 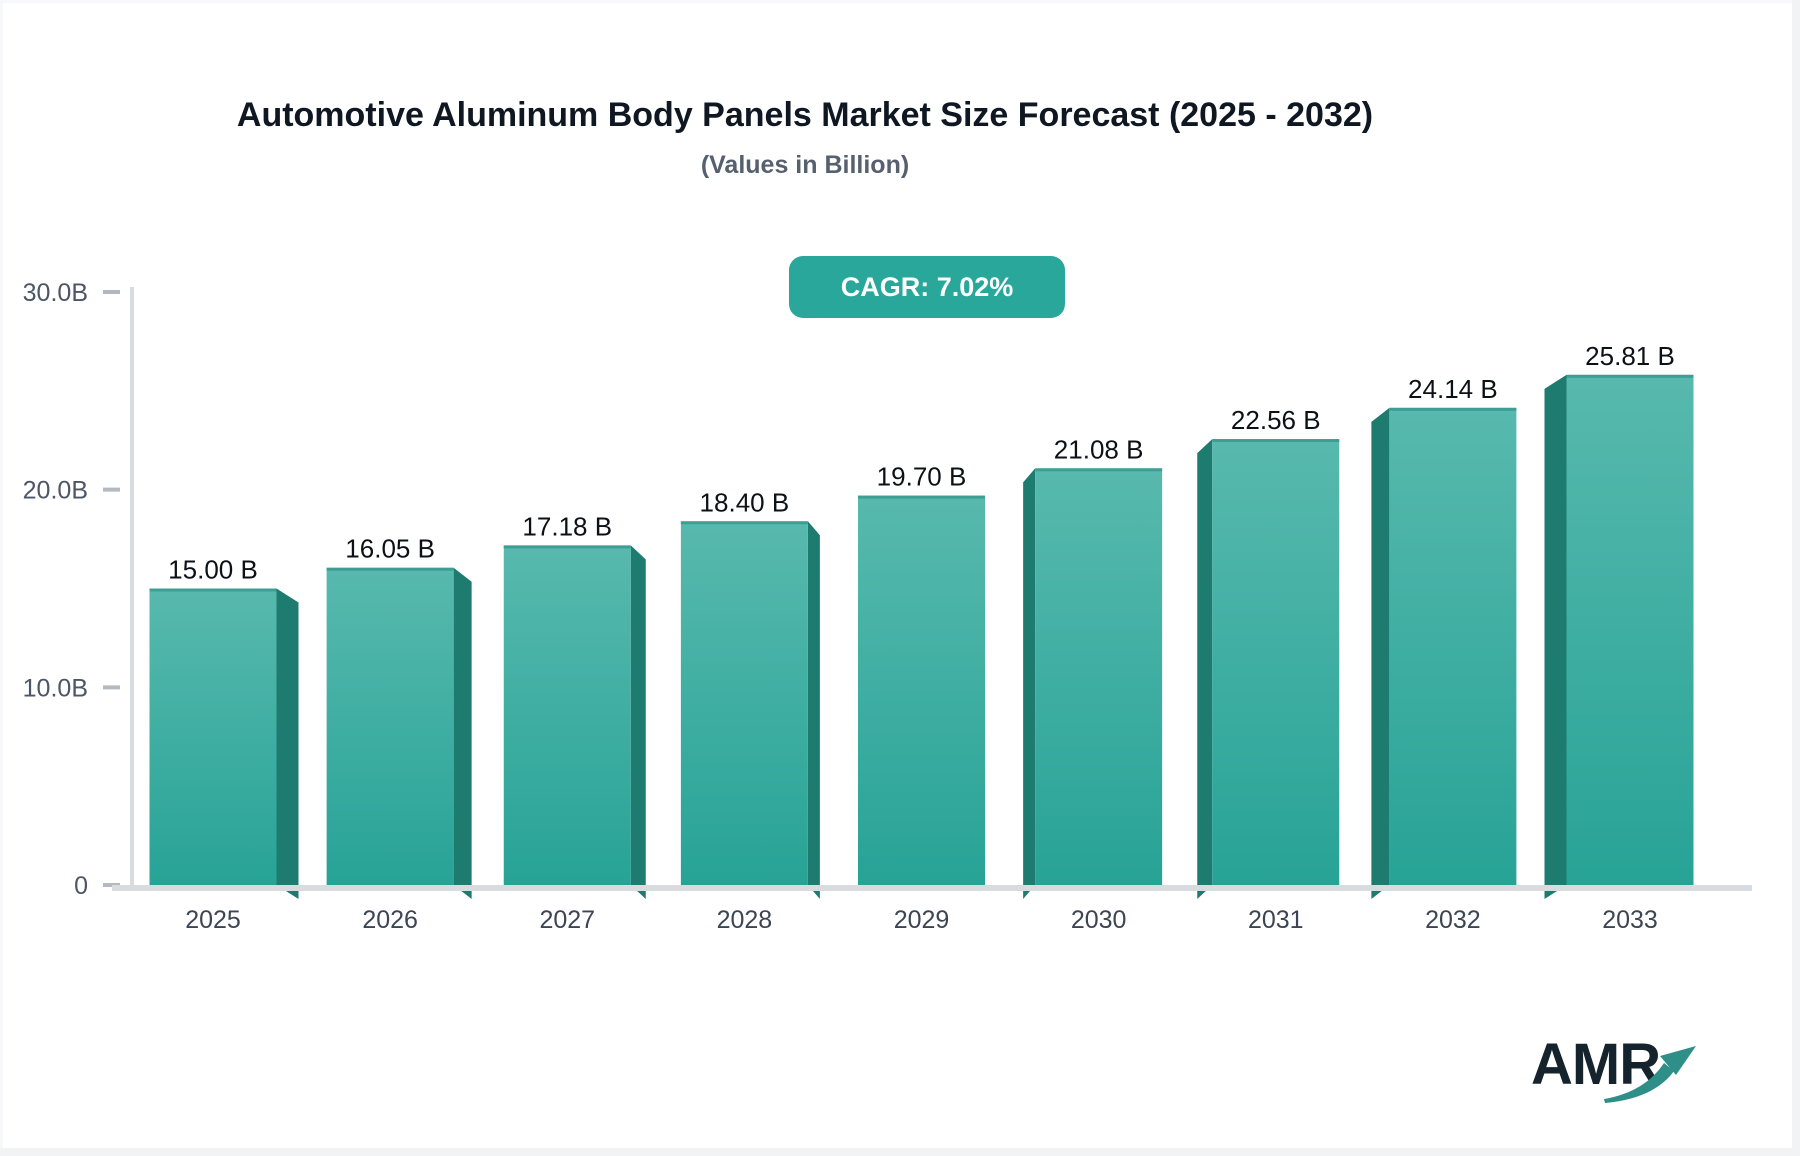 I want to click on bar-side-2025, so click(x=287, y=743).